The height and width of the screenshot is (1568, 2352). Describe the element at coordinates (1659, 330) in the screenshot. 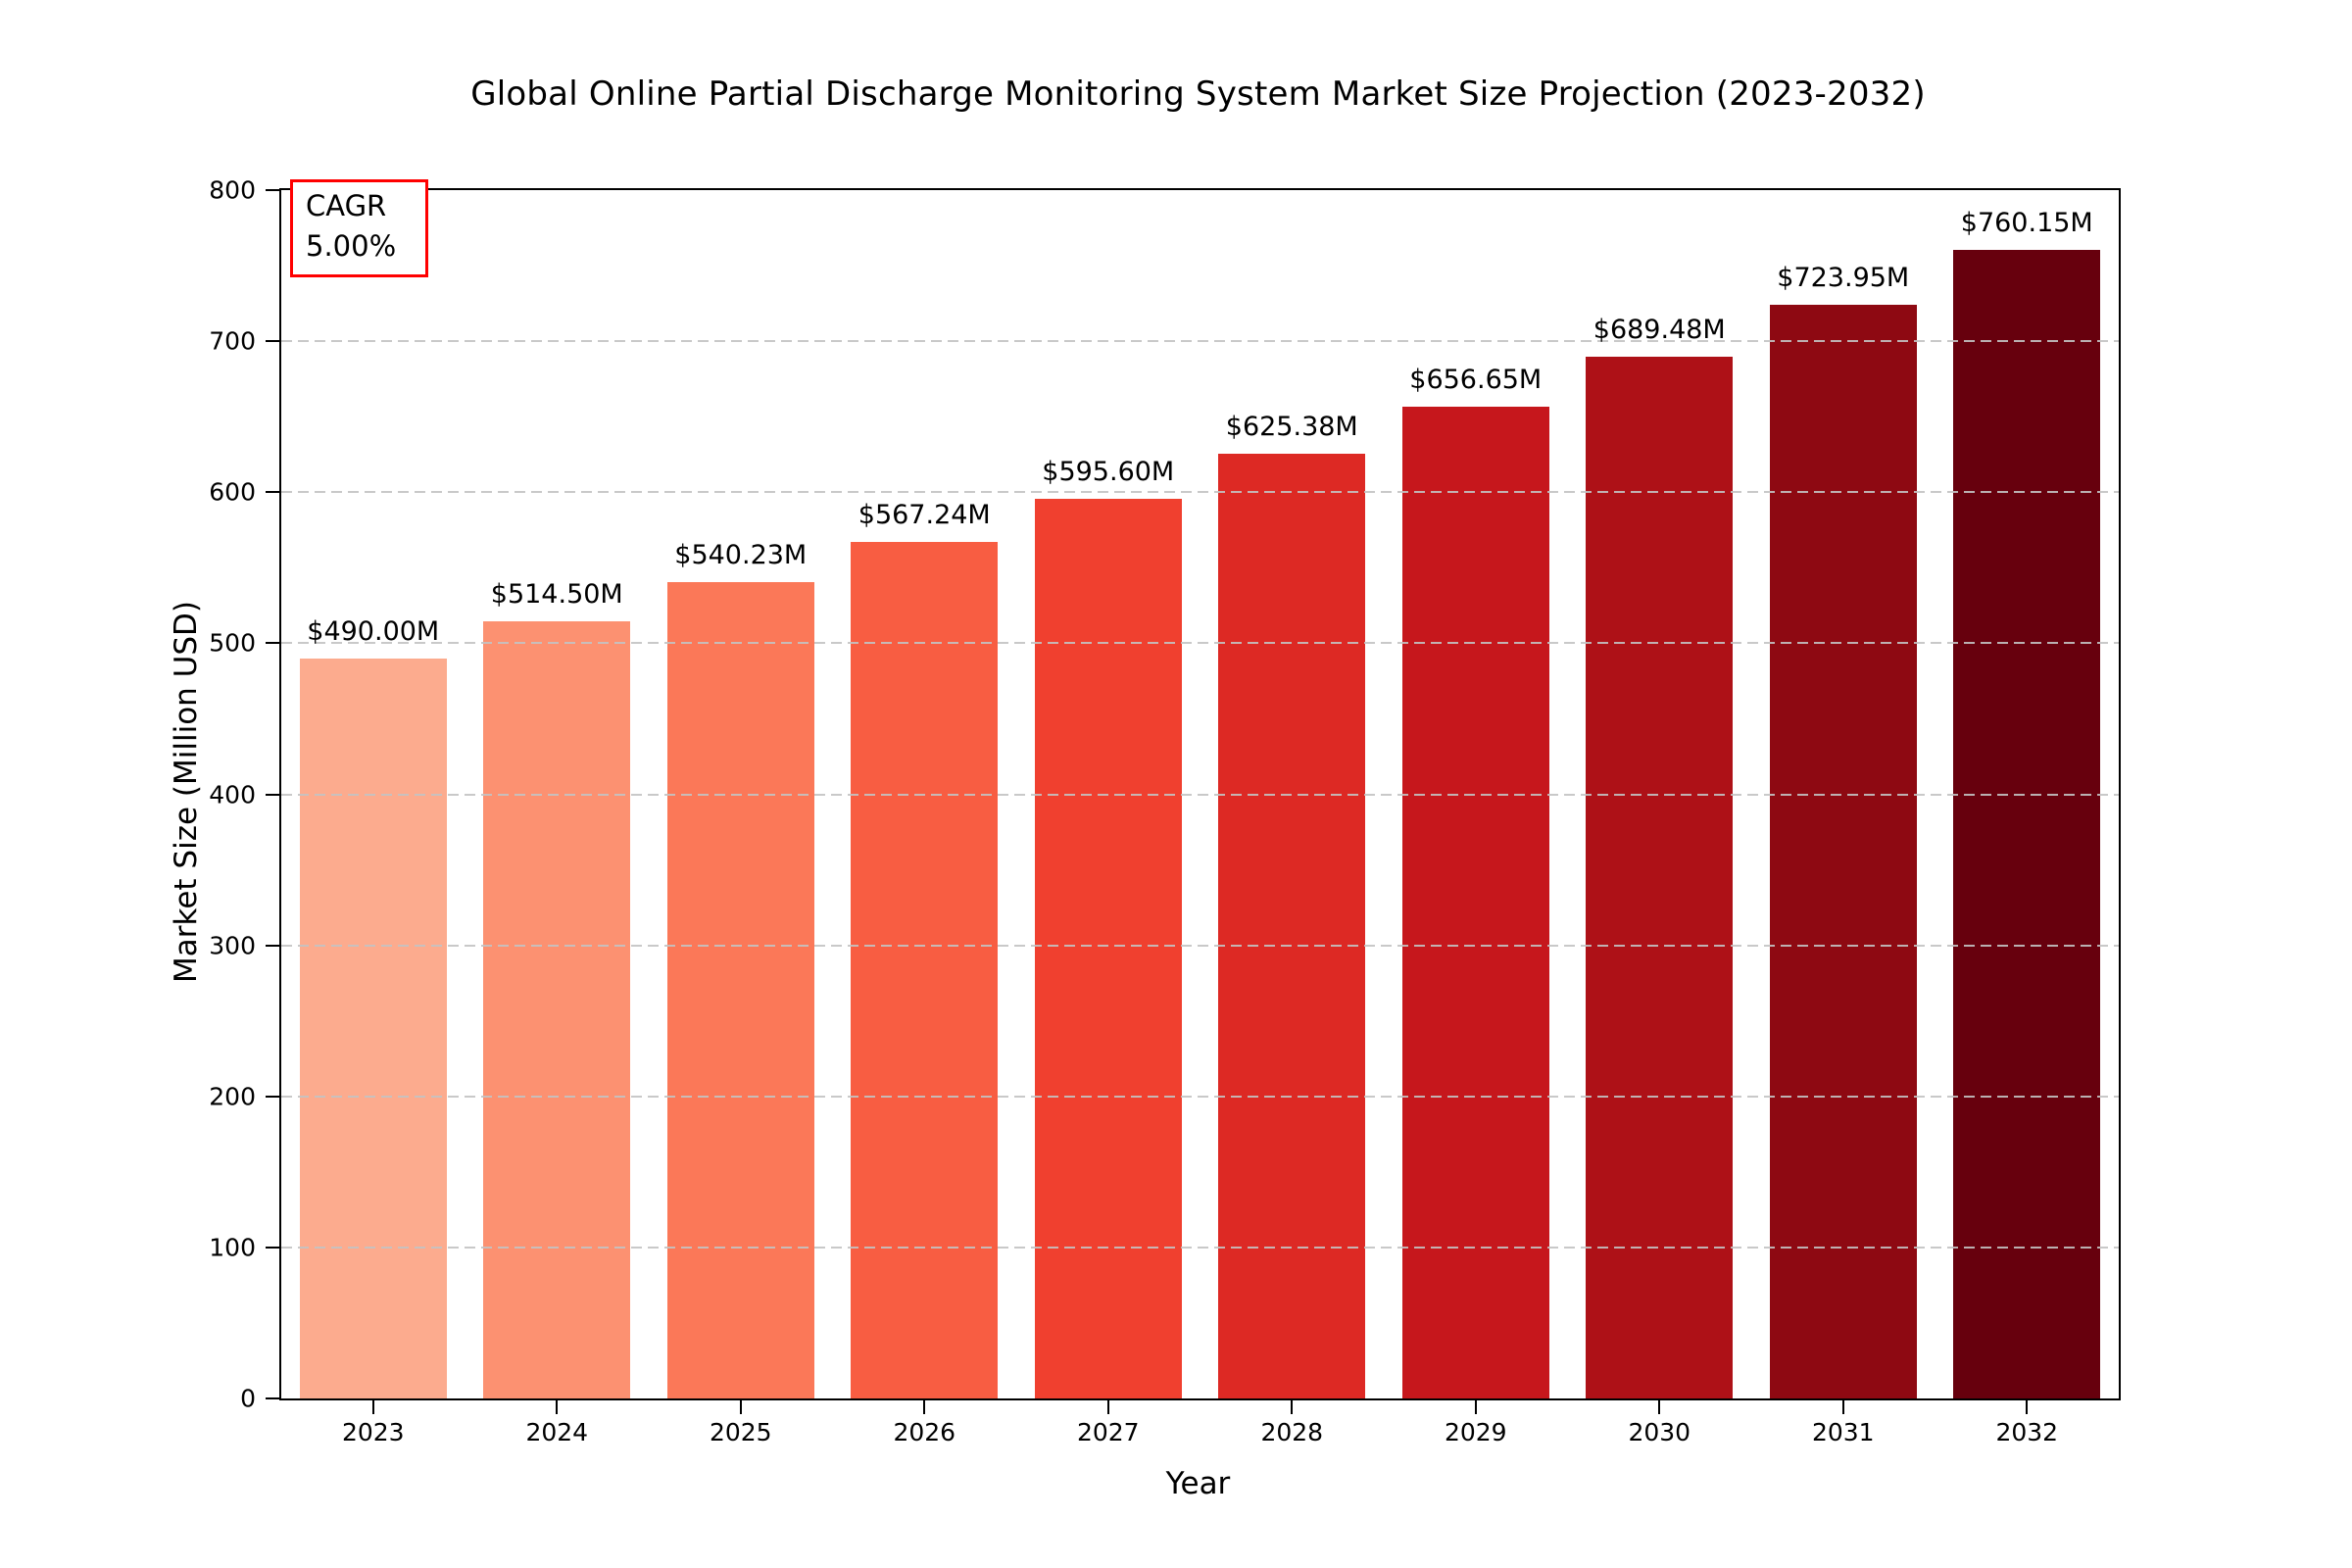

I see `bar-value-label-2030: $689.48M` at that location.